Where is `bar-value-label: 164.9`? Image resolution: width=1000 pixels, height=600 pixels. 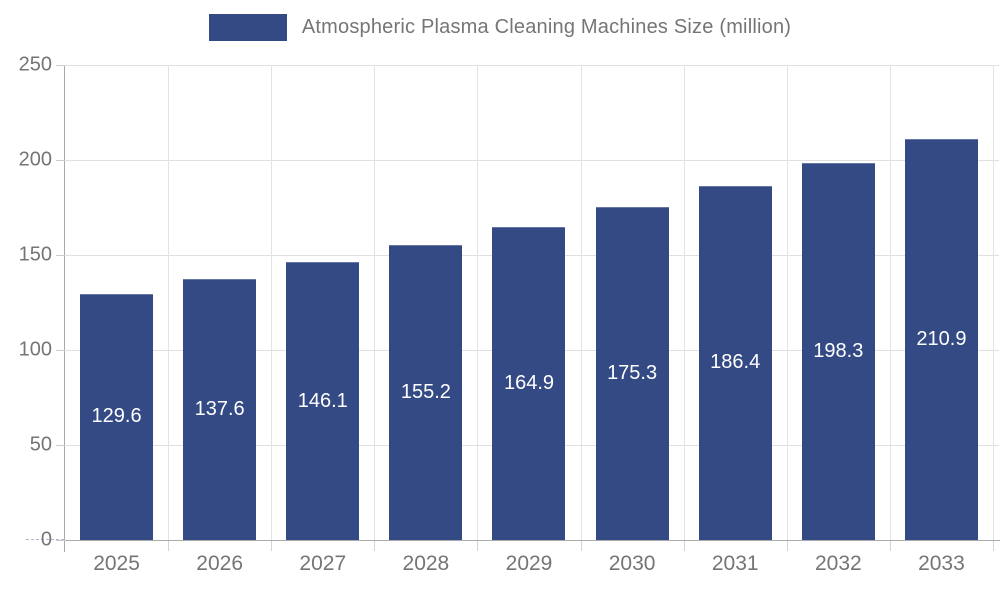
bar-value-label: 164.9 is located at coordinates (529, 382).